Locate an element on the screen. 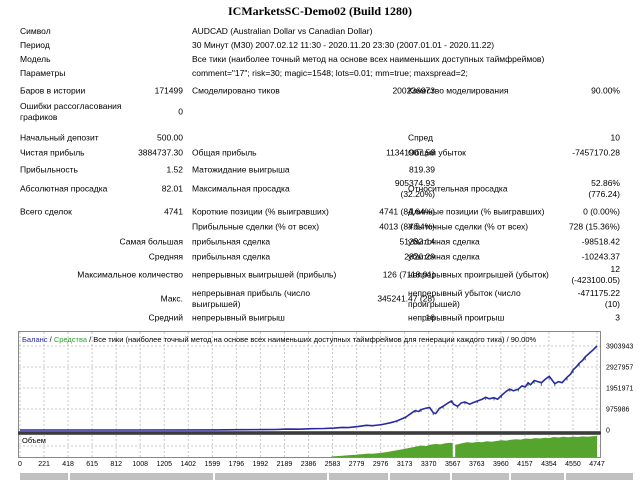 Image resolution: width=640 pixels, height=480 pixels. stat-label: Макс. is located at coordinates (171, 298).